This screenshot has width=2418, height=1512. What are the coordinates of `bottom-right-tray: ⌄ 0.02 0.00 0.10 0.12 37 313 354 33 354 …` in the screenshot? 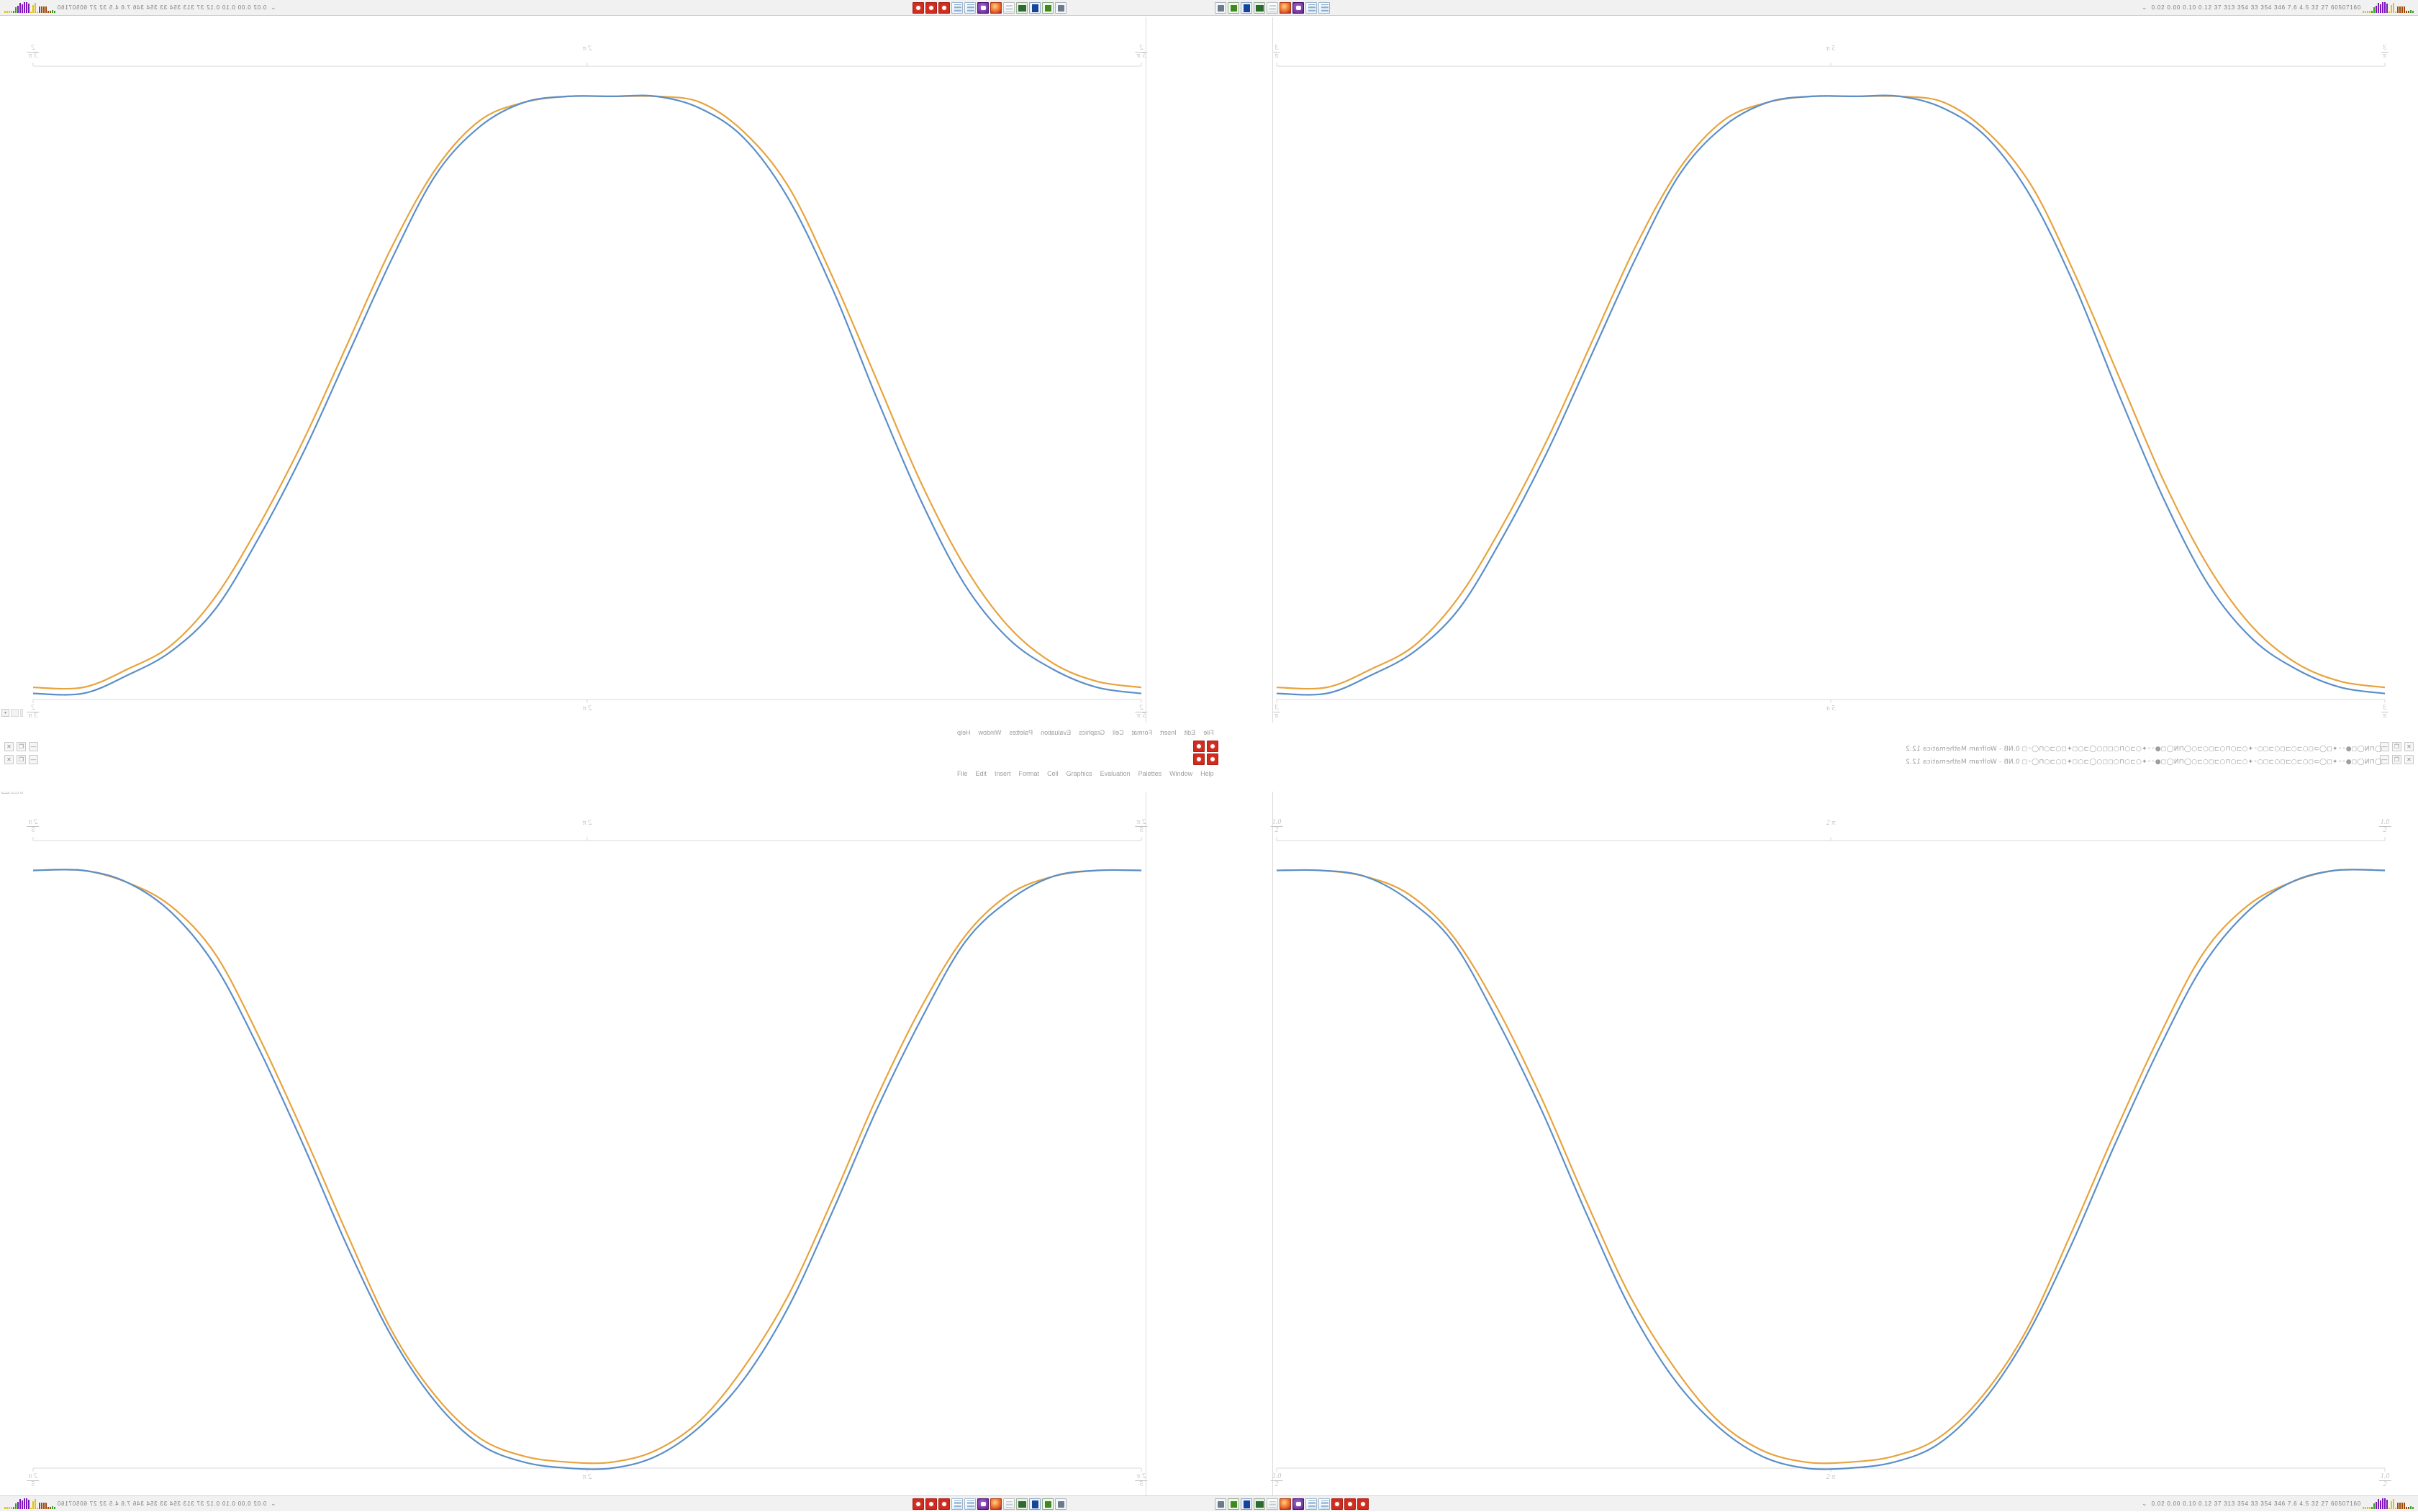 It's located at (2276, 1504).